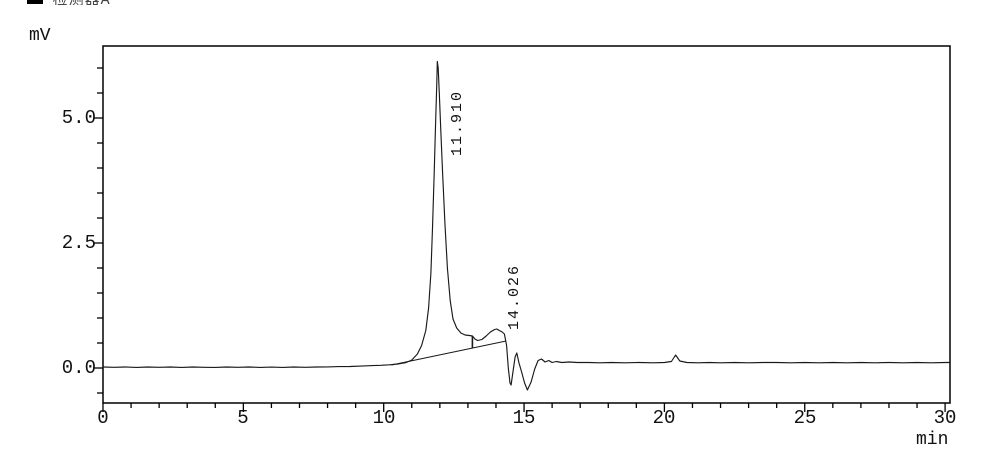 The image size is (1002, 457). I want to click on x-tick-label: 25, so click(805, 418).